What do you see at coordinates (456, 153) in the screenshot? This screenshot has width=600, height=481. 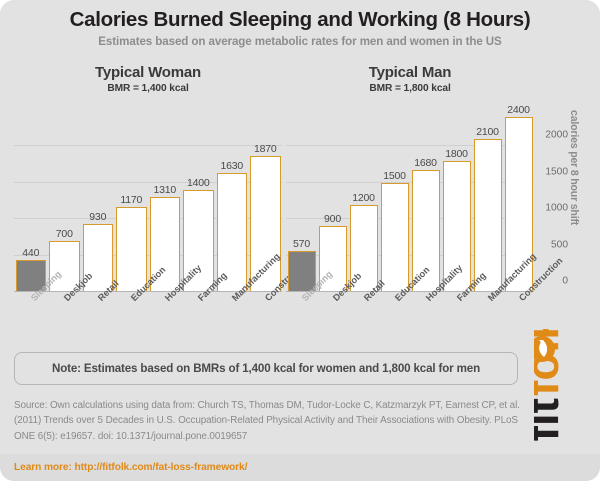 I see `bar-value-label: 1800` at bounding box center [456, 153].